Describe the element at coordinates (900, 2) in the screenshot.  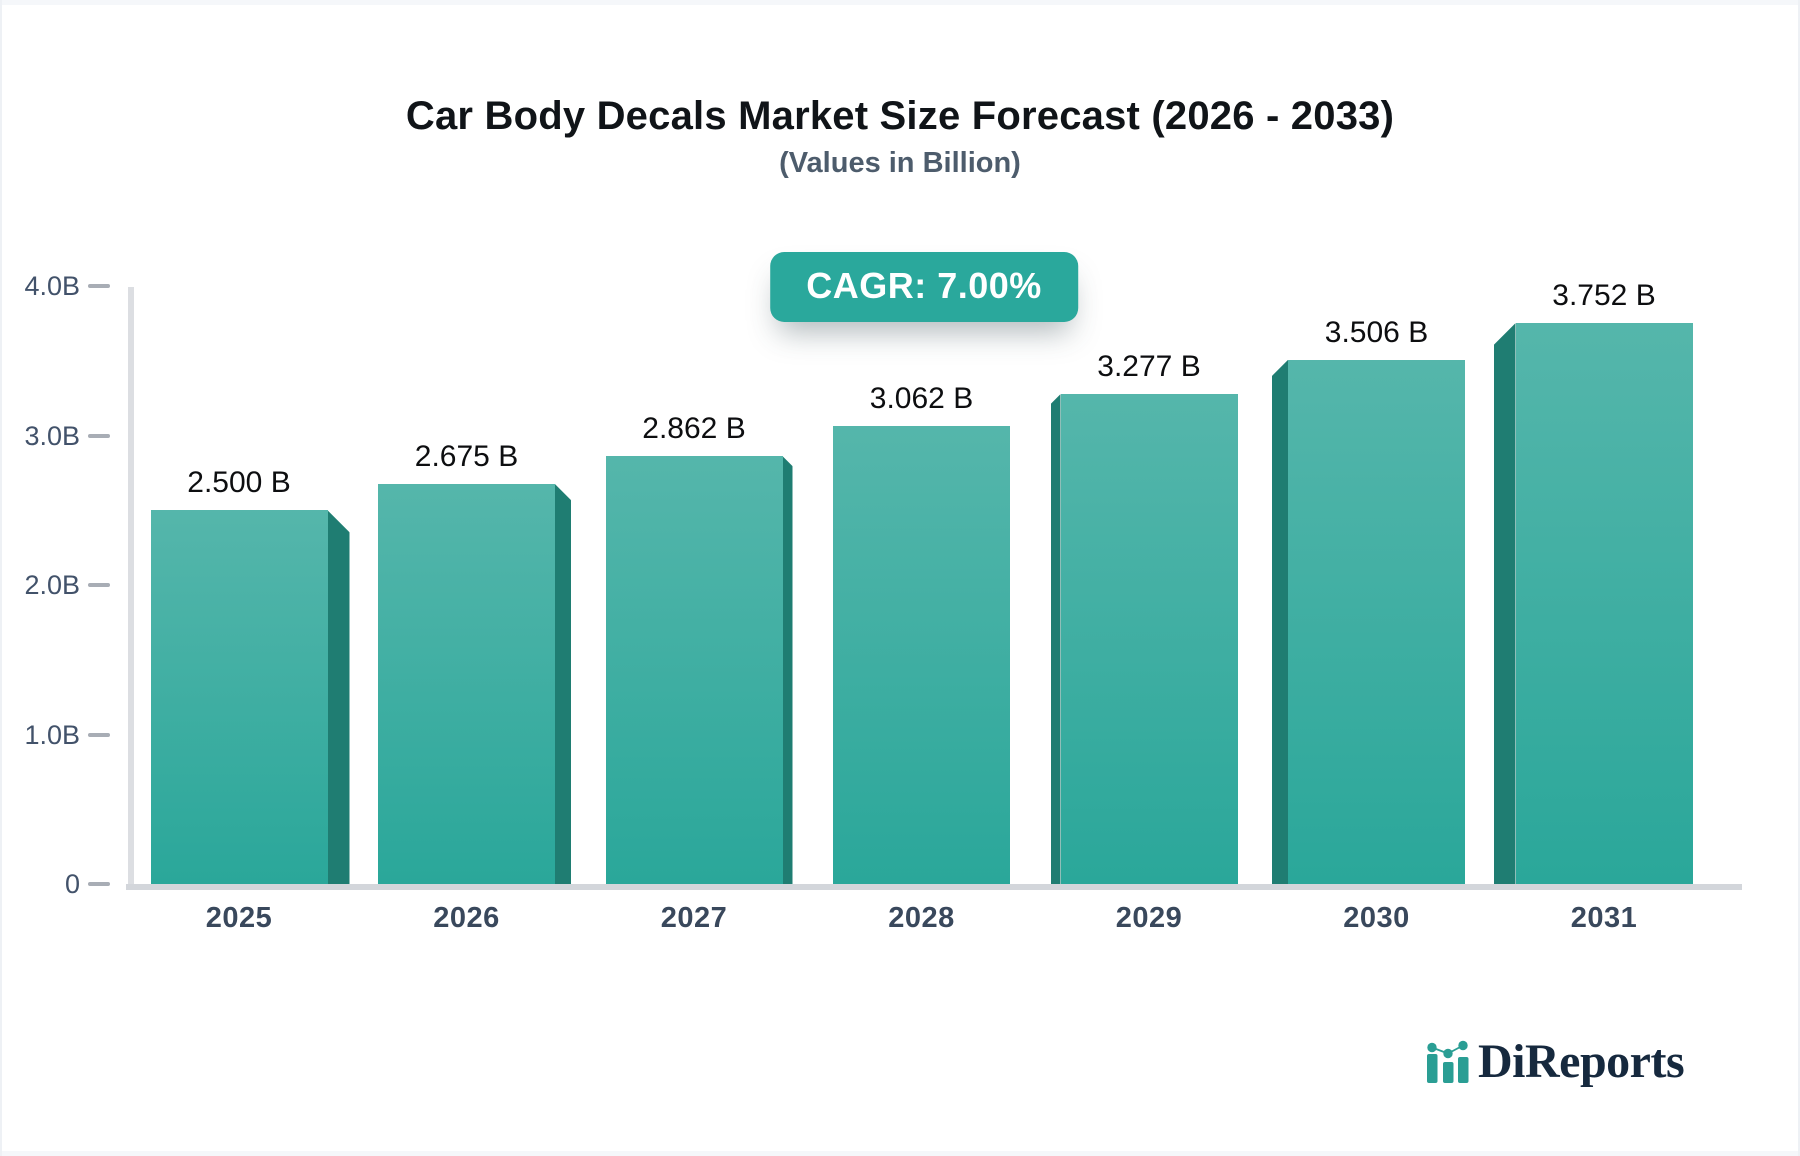
I see `frame-top` at that location.